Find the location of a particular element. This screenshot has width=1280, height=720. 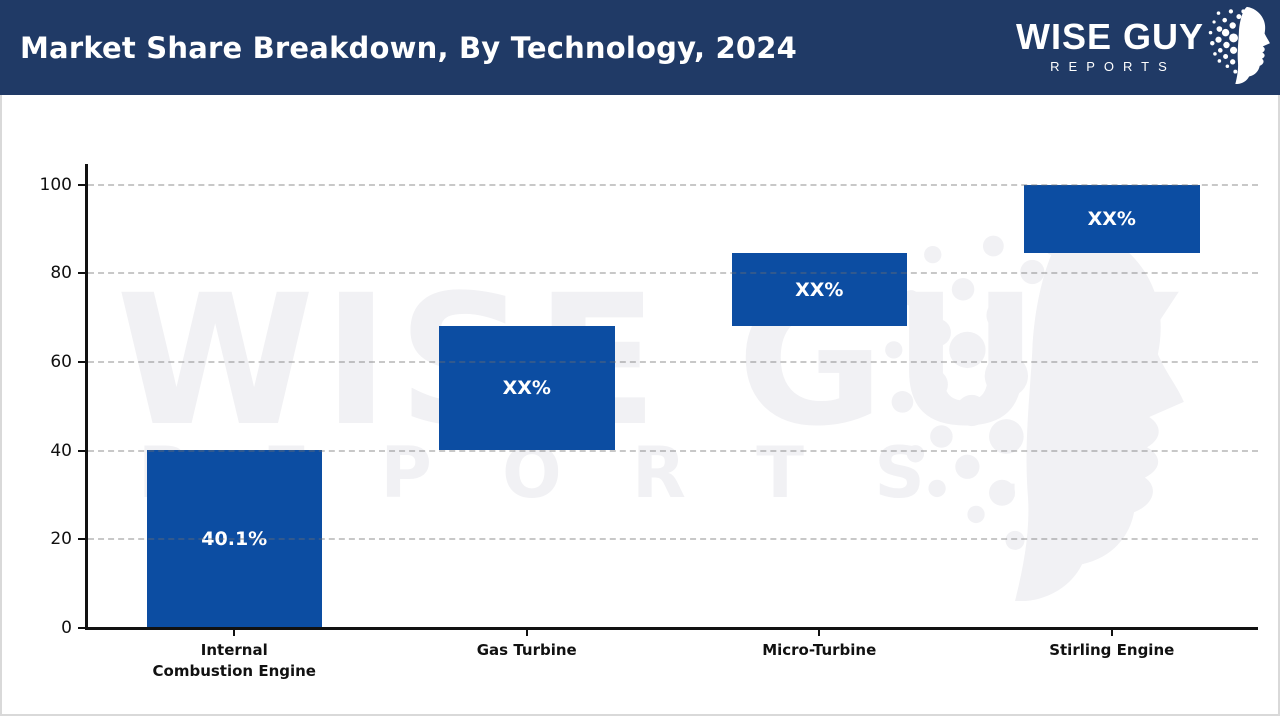

y-axis-line is located at coordinates (86, 396).